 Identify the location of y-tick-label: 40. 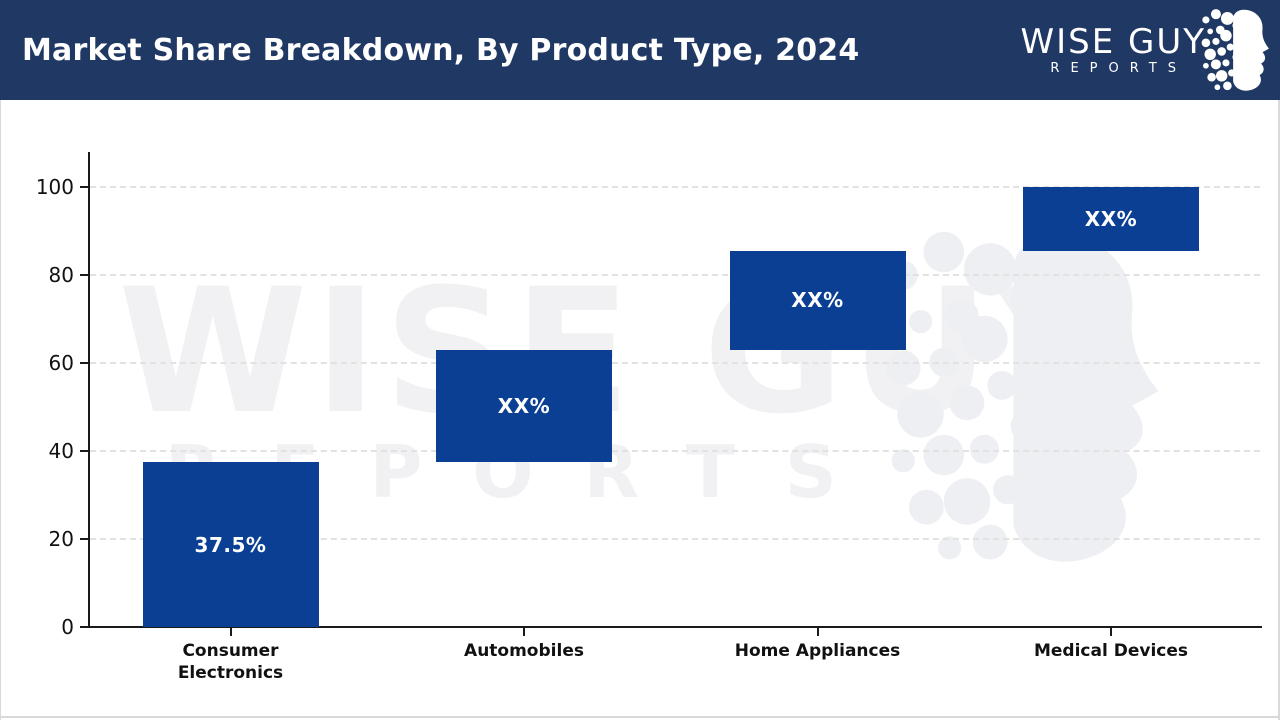
(61, 451).